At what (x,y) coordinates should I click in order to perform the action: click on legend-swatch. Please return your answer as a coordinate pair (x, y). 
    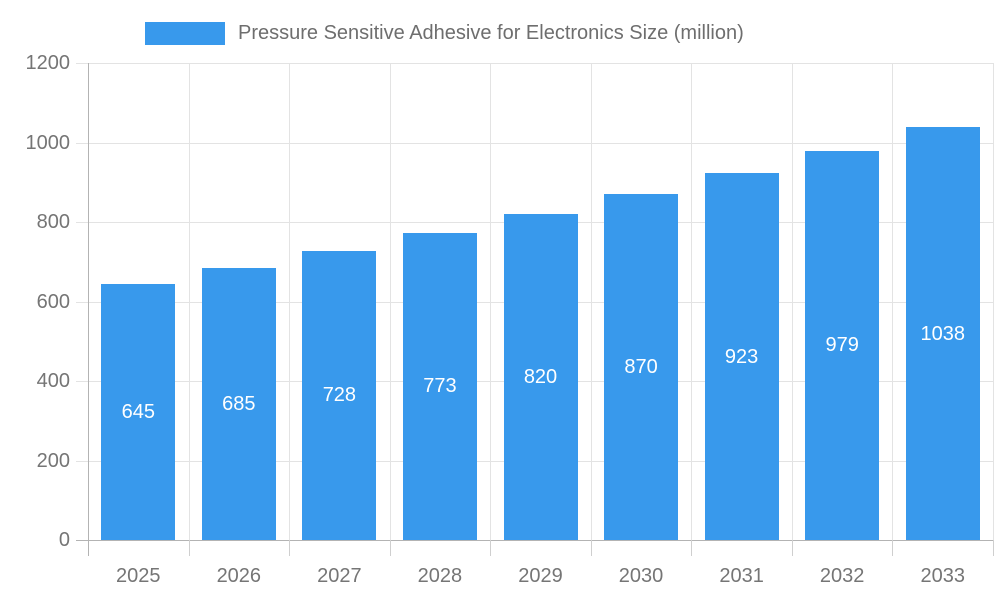
    Looking at the image, I should click on (185, 33).